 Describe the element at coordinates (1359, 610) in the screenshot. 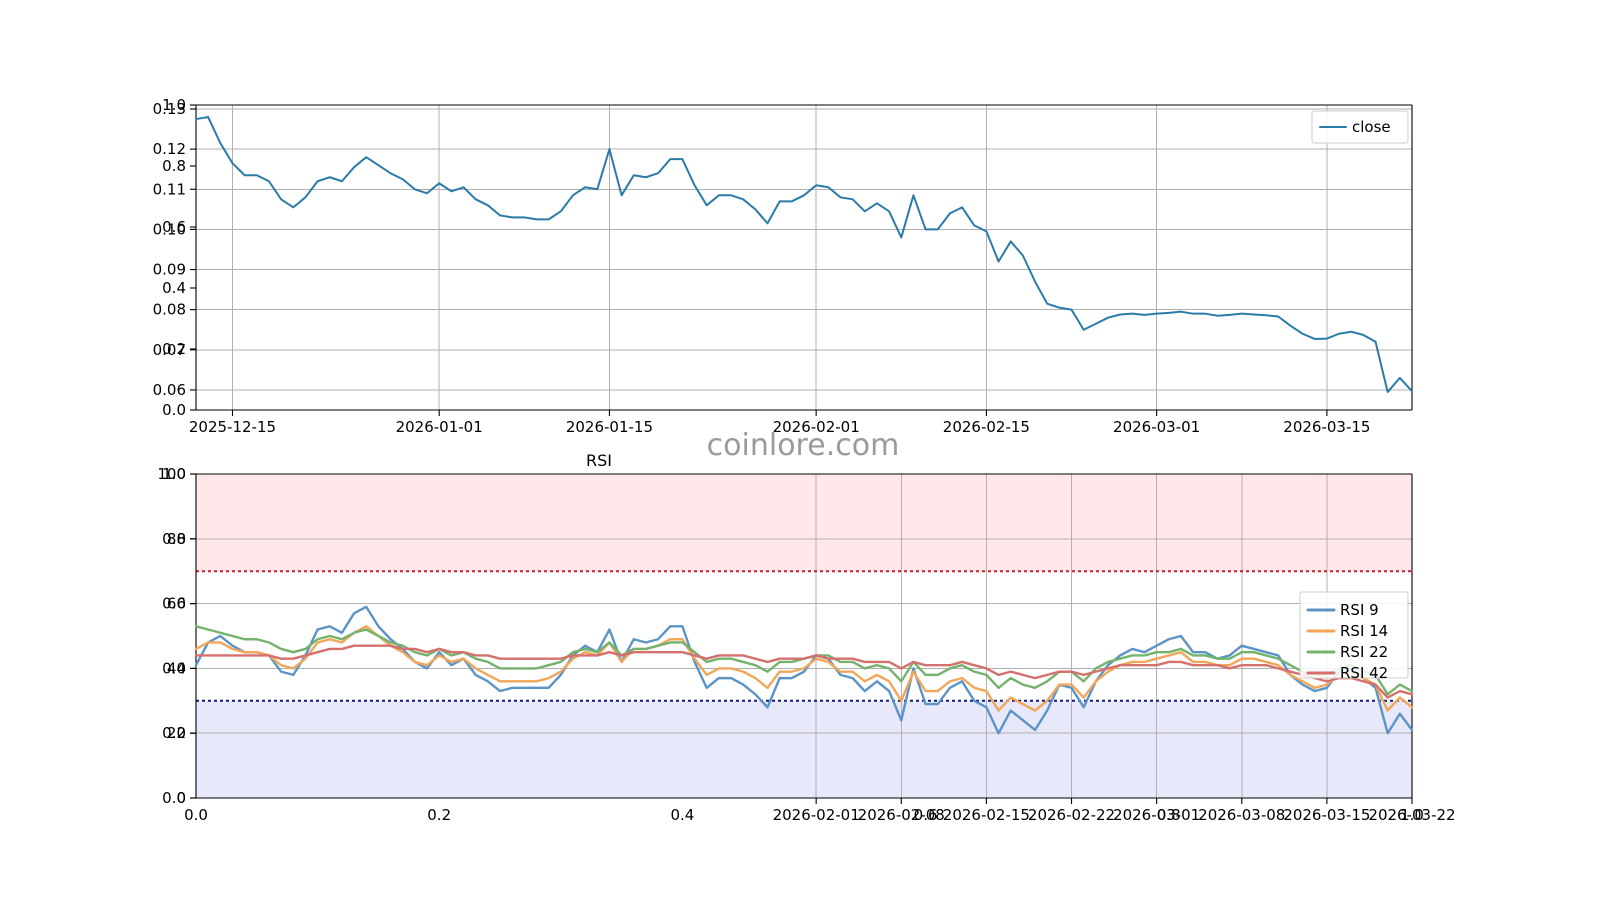

I see `rsi-legend-label-0: RSI 9` at that location.